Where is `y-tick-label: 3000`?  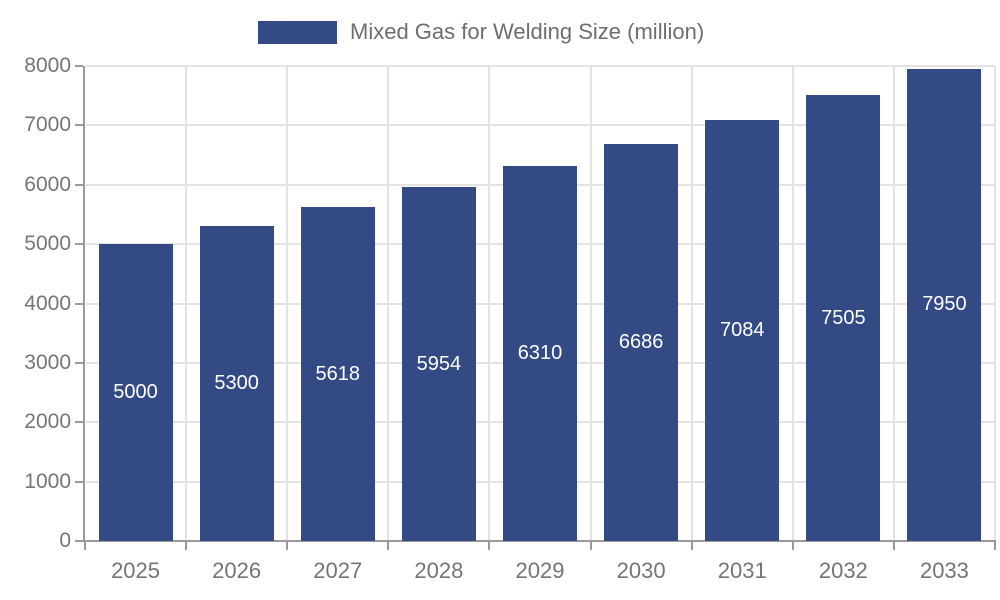 y-tick-label: 3000 is located at coordinates (47, 362).